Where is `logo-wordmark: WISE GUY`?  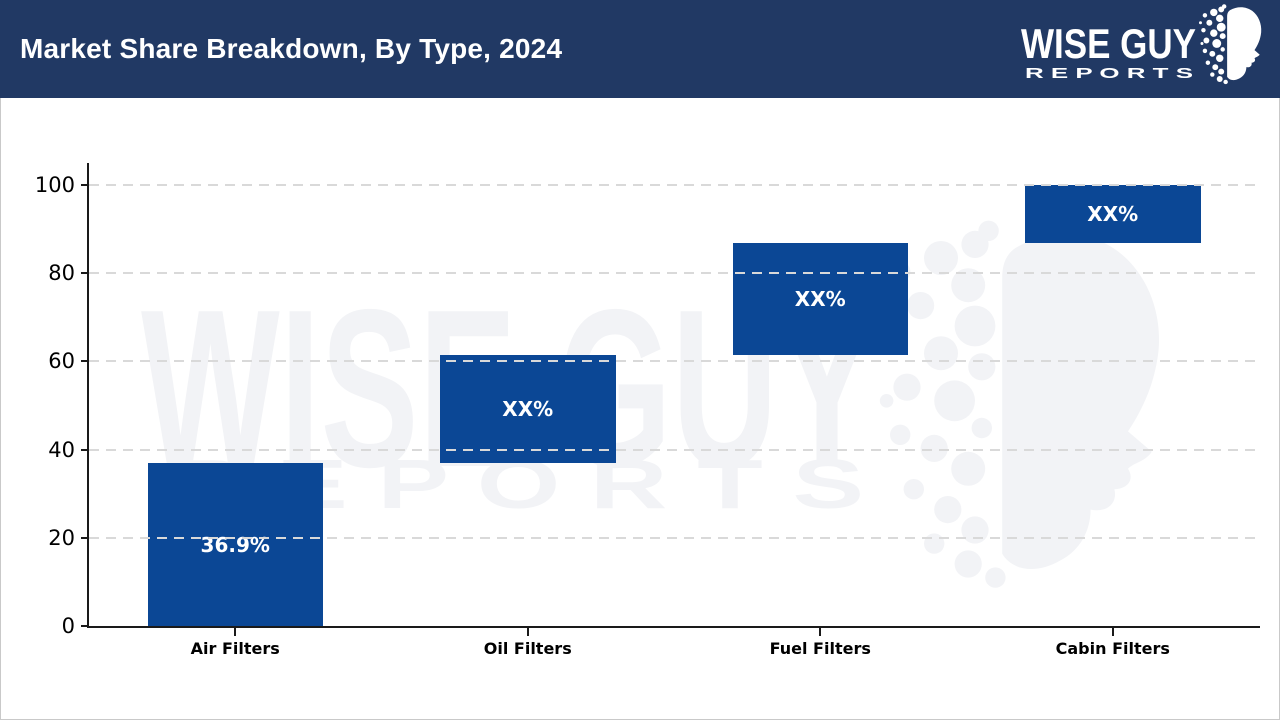 logo-wordmark: WISE GUY is located at coordinates (1108, 43).